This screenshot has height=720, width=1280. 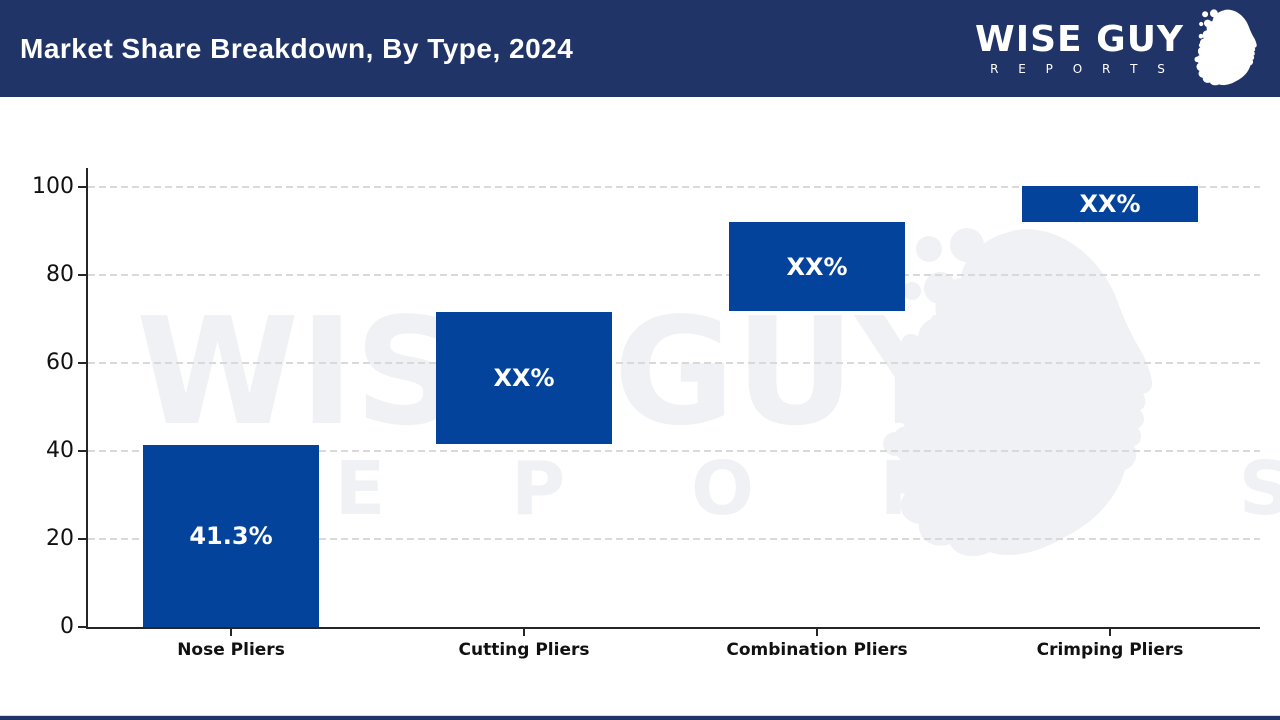 I want to click on logo-subtitle: R E P O R T S, so click(x=1081, y=68).